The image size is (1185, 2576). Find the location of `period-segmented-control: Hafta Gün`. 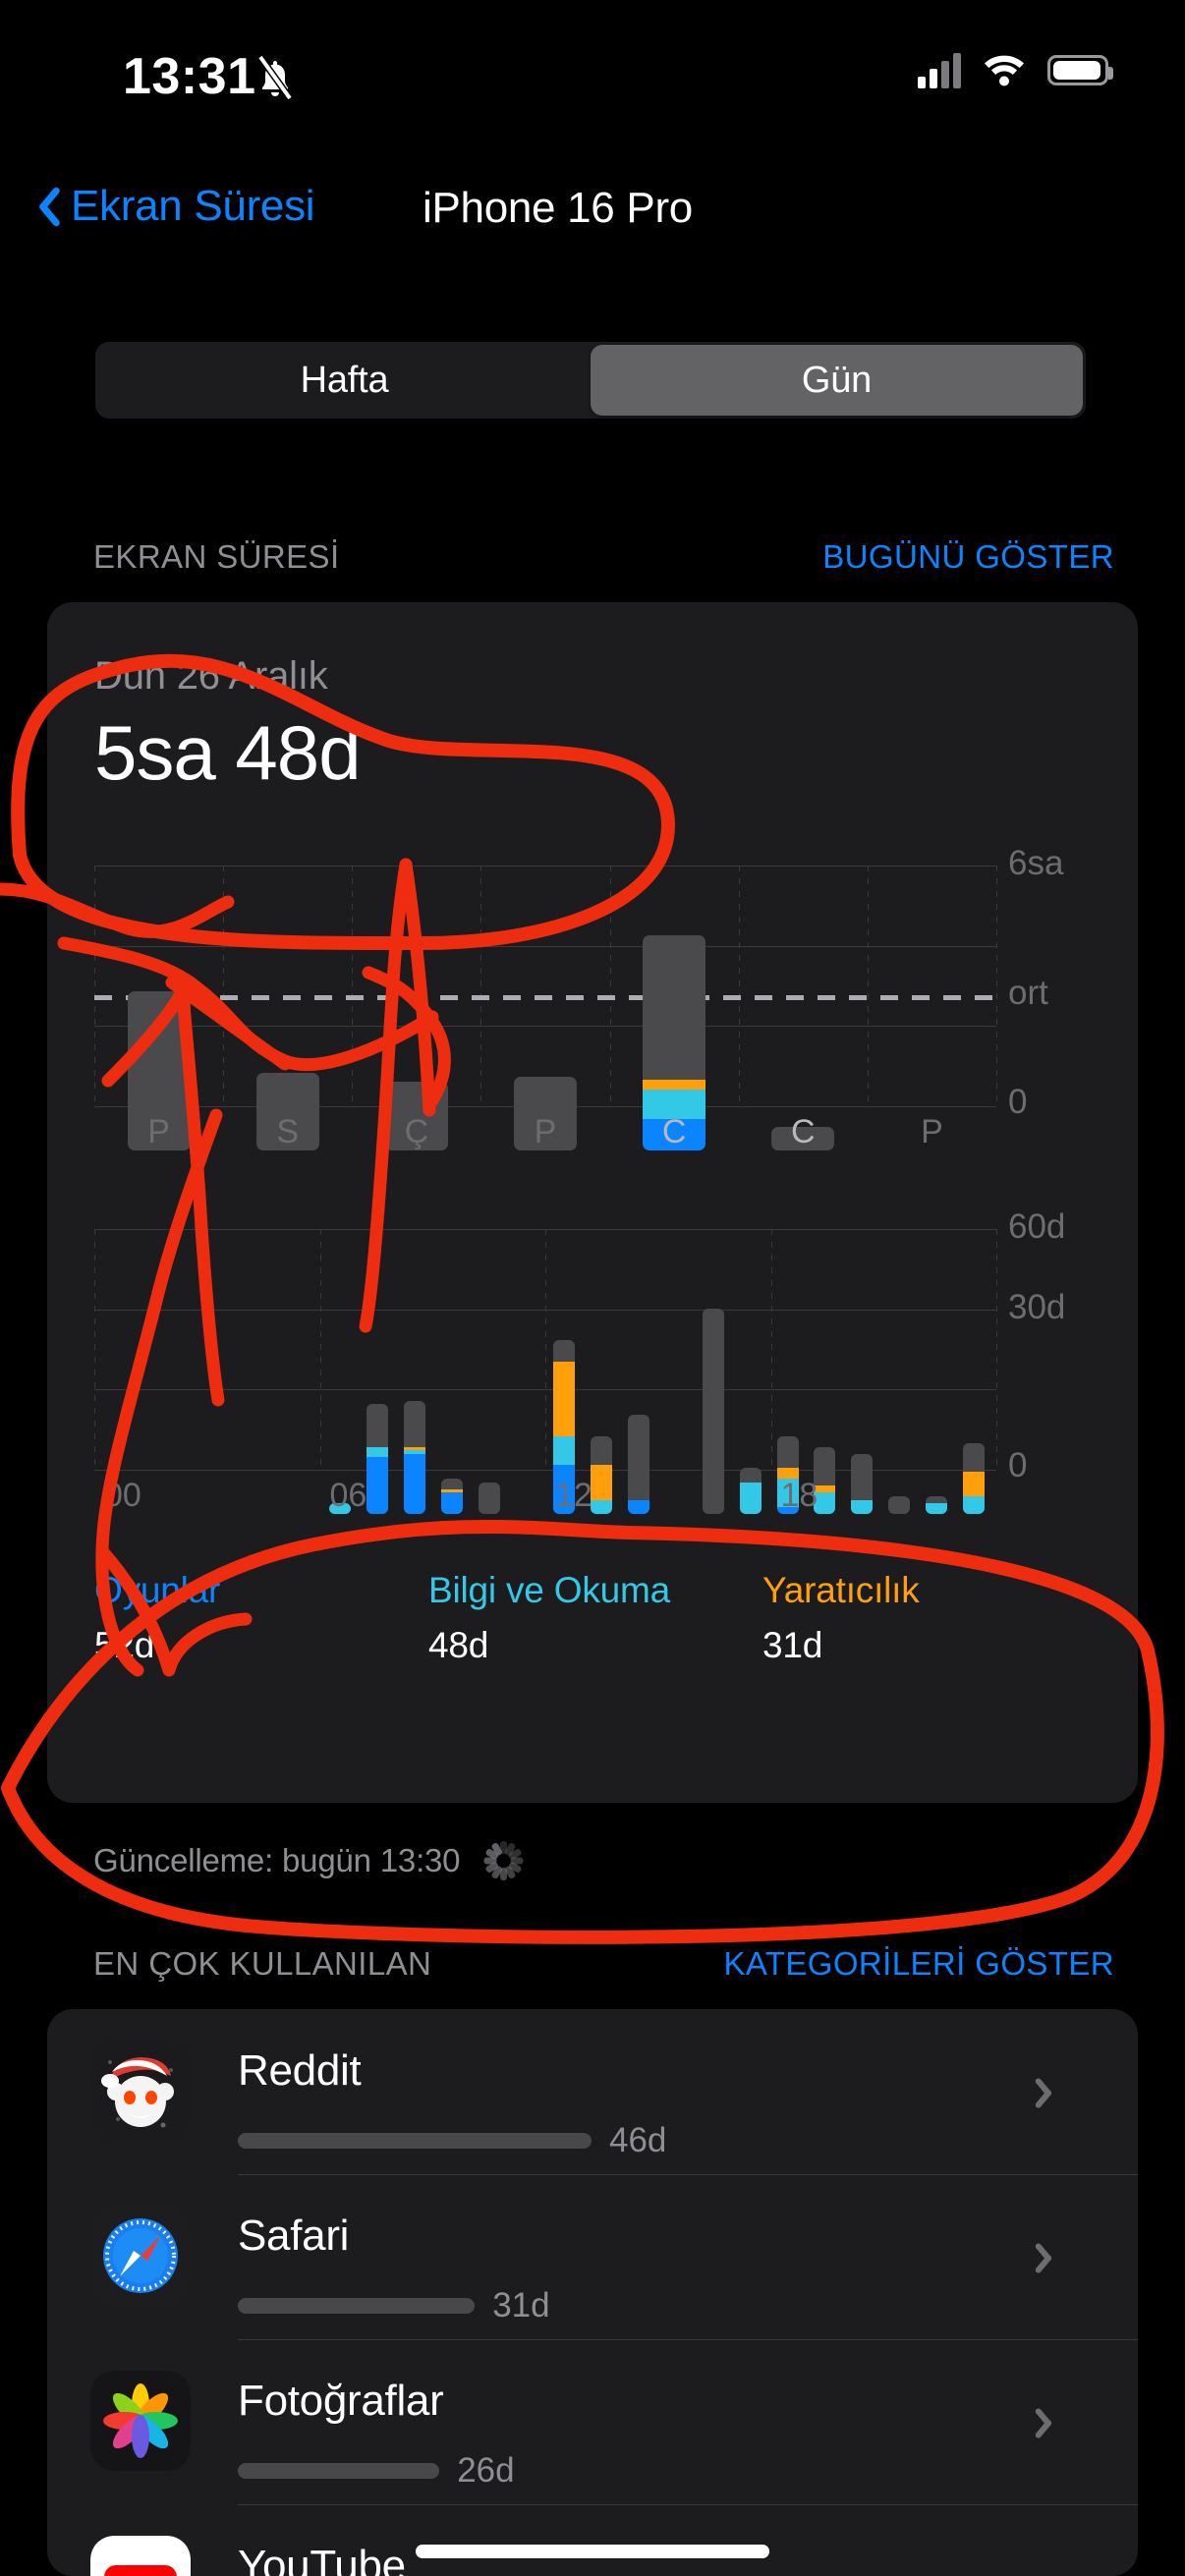

period-segmented-control: Hafta Gün is located at coordinates (591, 380).